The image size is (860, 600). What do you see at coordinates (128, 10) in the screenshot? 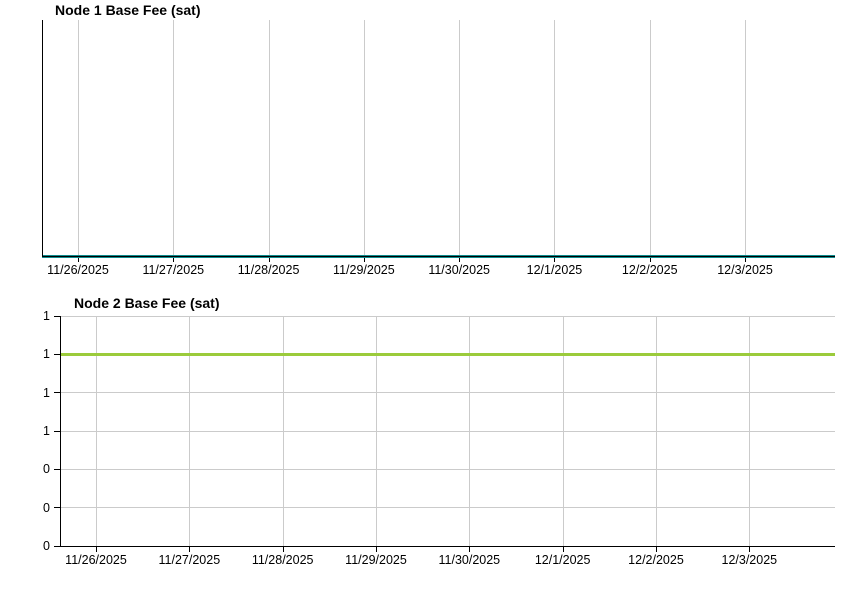
I see `node1-chart-title: Node 1 Base Fee (sat)` at bounding box center [128, 10].